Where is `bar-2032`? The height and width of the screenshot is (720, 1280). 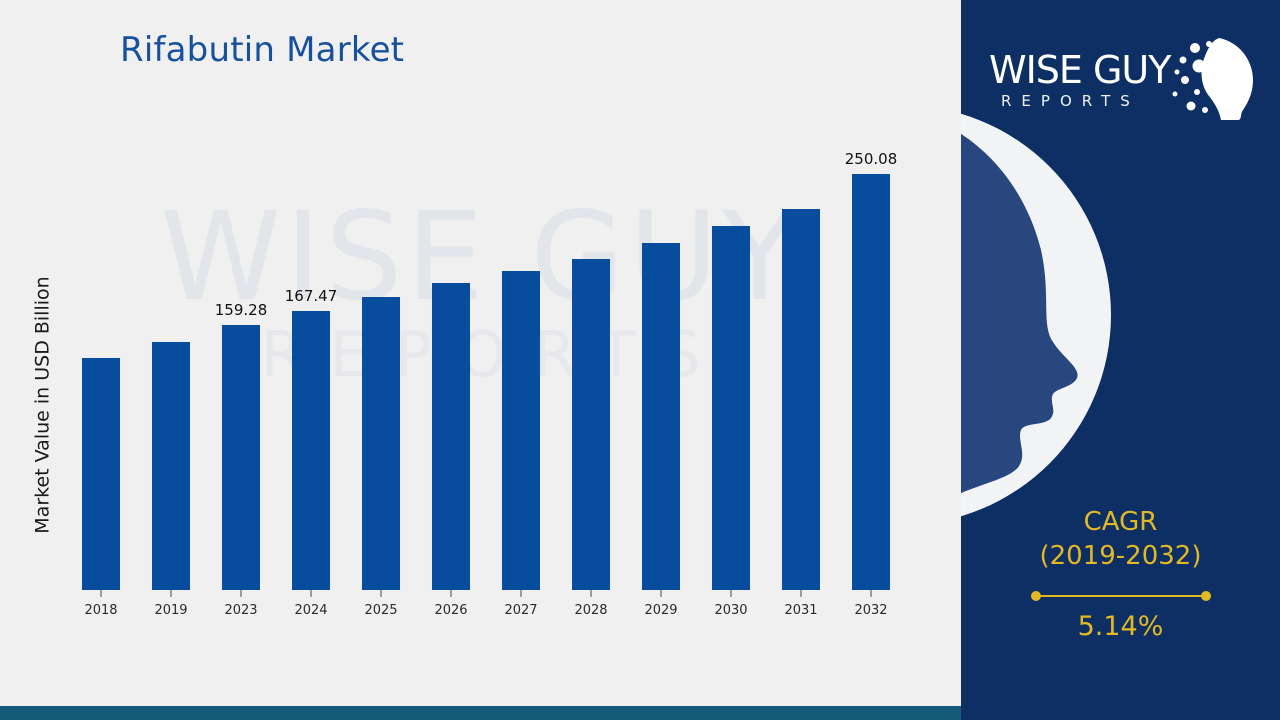 bar-2032 is located at coordinates (871, 381).